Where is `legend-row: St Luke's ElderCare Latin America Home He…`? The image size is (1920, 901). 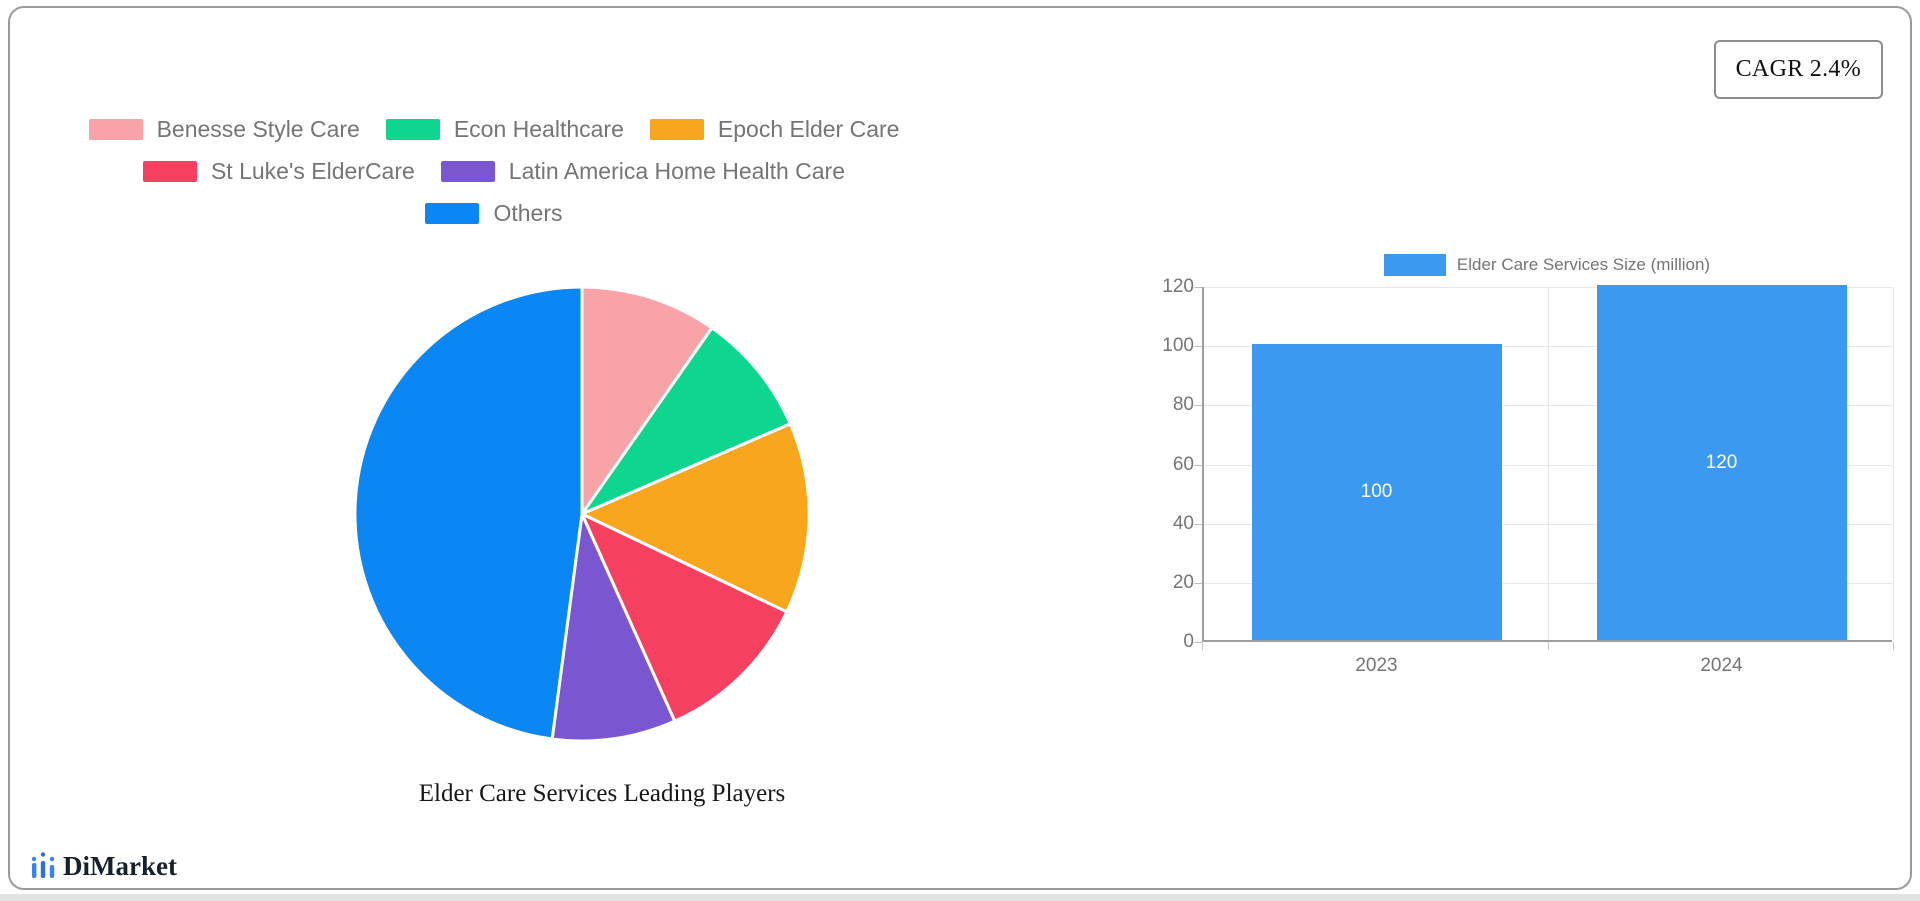
legend-row: St Luke's ElderCare Latin America Home He… is located at coordinates (494, 171).